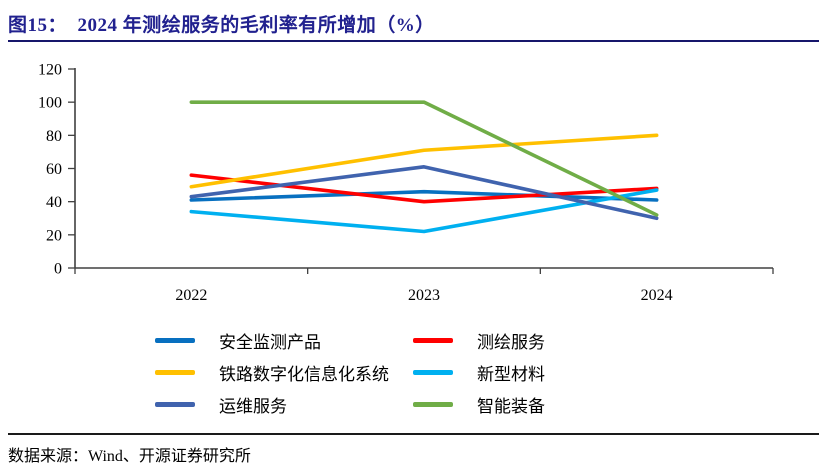 The height and width of the screenshot is (469, 827). Describe the element at coordinates (50, 103) in the screenshot. I see `y-axis-label: 100` at that location.